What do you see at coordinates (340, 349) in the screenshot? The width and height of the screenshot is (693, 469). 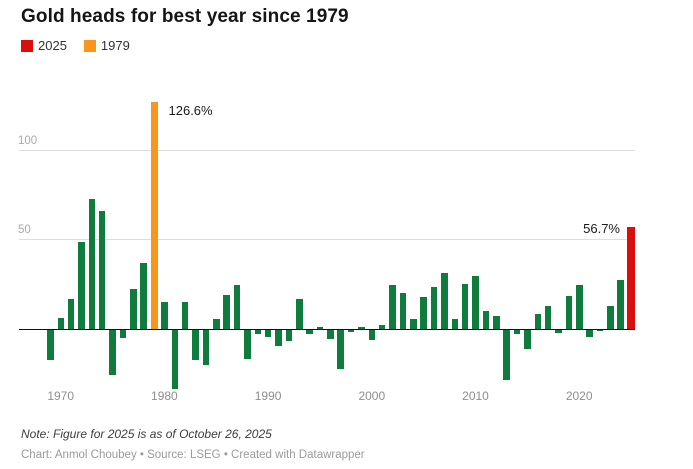 I see `bar-1997` at bounding box center [340, 349].